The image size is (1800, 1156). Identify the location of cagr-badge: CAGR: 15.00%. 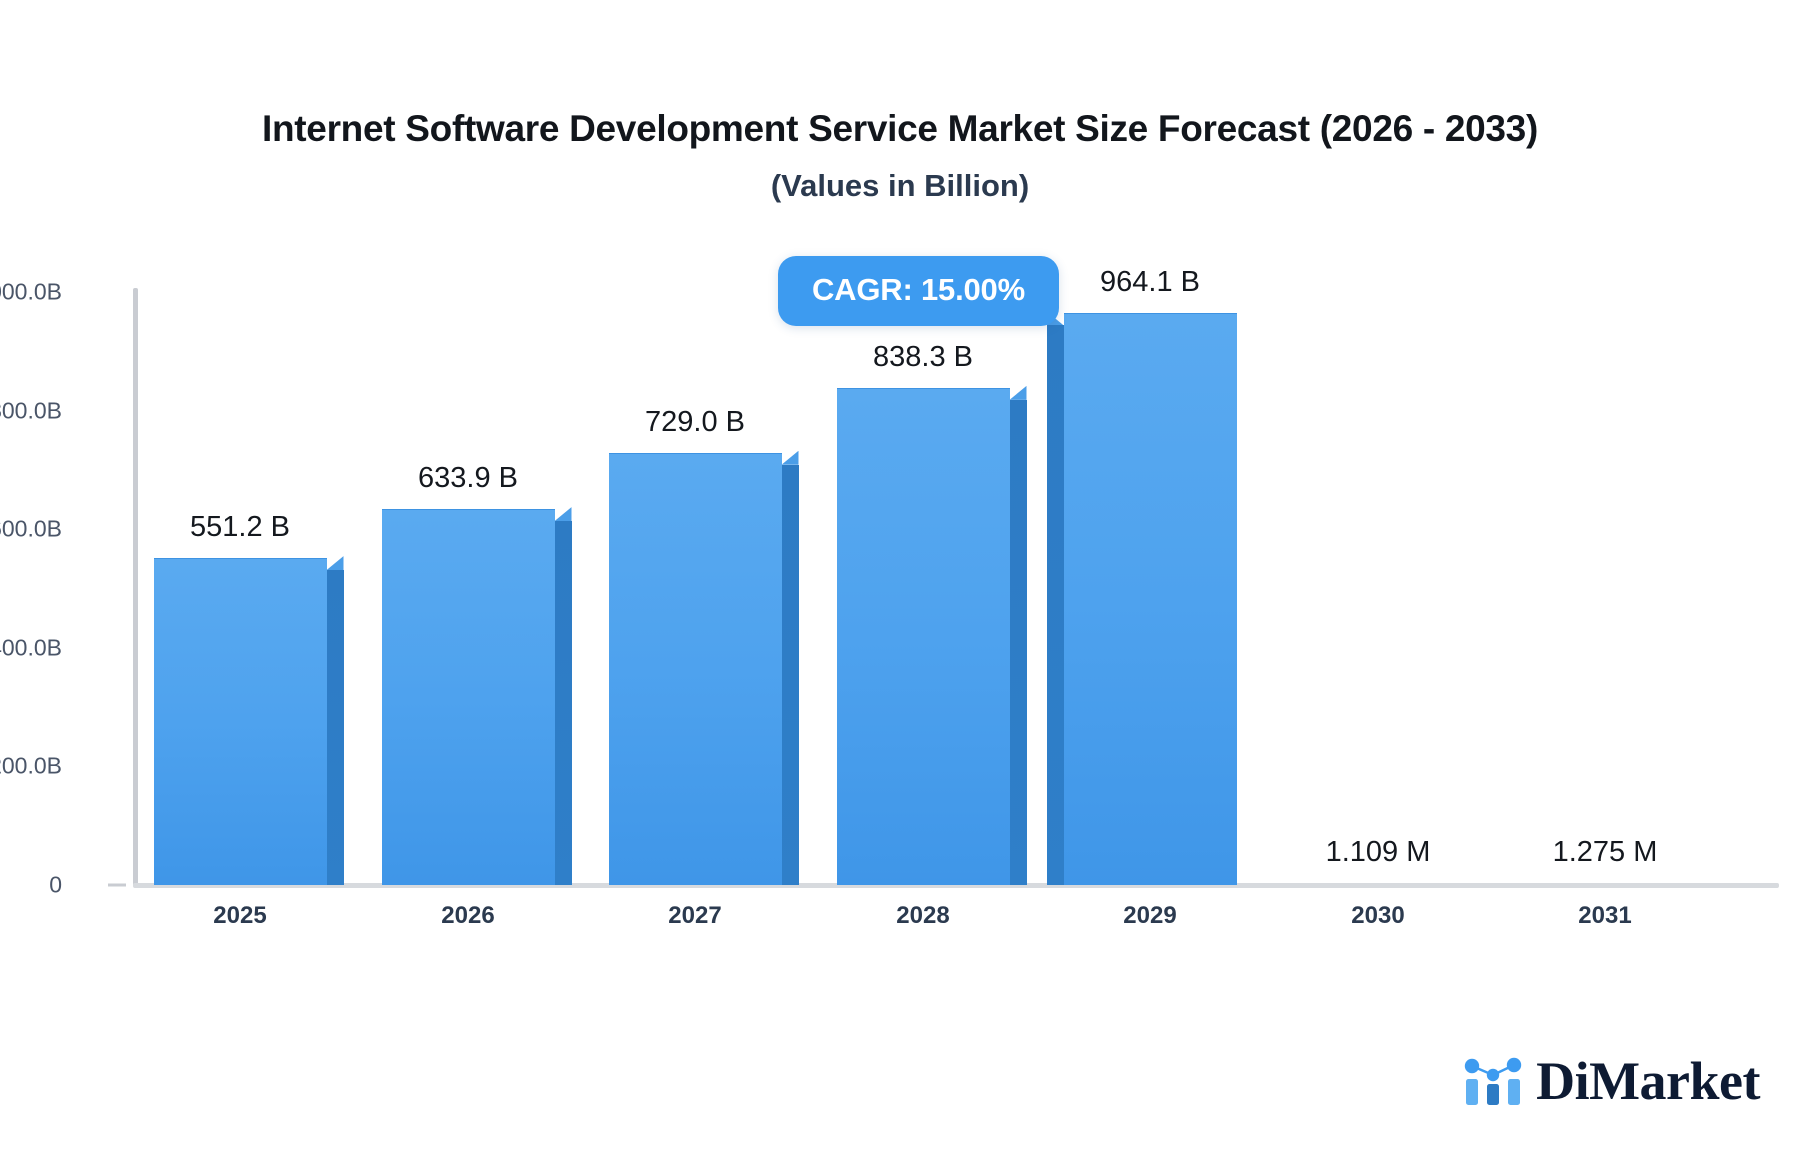
(918, 291).